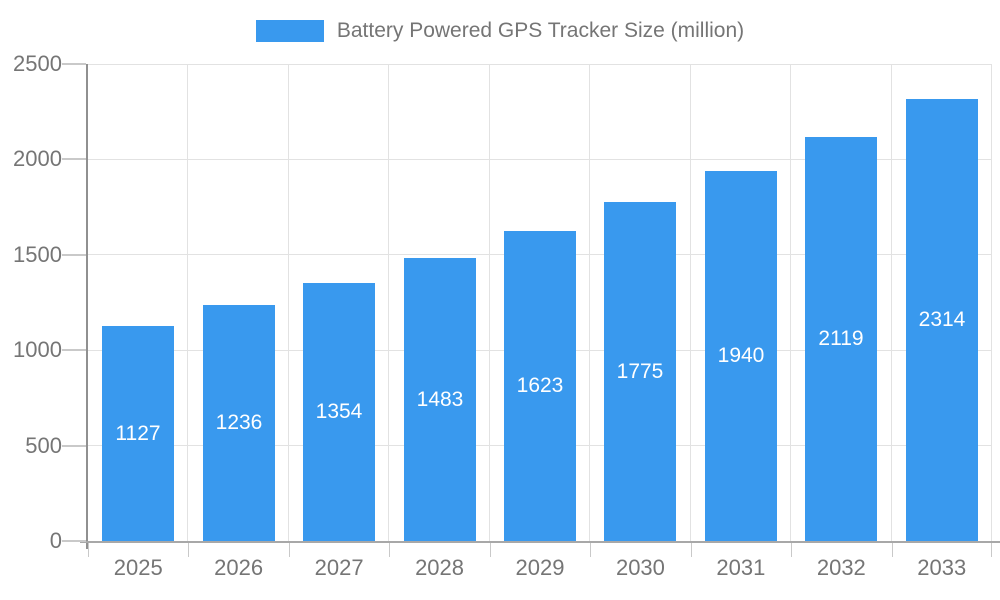  I want to click on bar: 2119, so click(841, 339).